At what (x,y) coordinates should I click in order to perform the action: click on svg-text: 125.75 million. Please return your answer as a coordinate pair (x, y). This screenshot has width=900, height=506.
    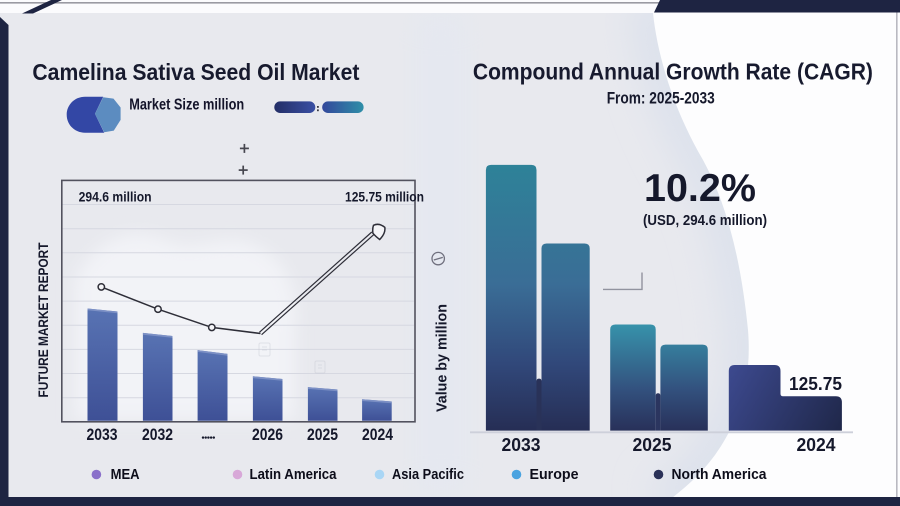
    Looking at the image, I should click on (384, 197).